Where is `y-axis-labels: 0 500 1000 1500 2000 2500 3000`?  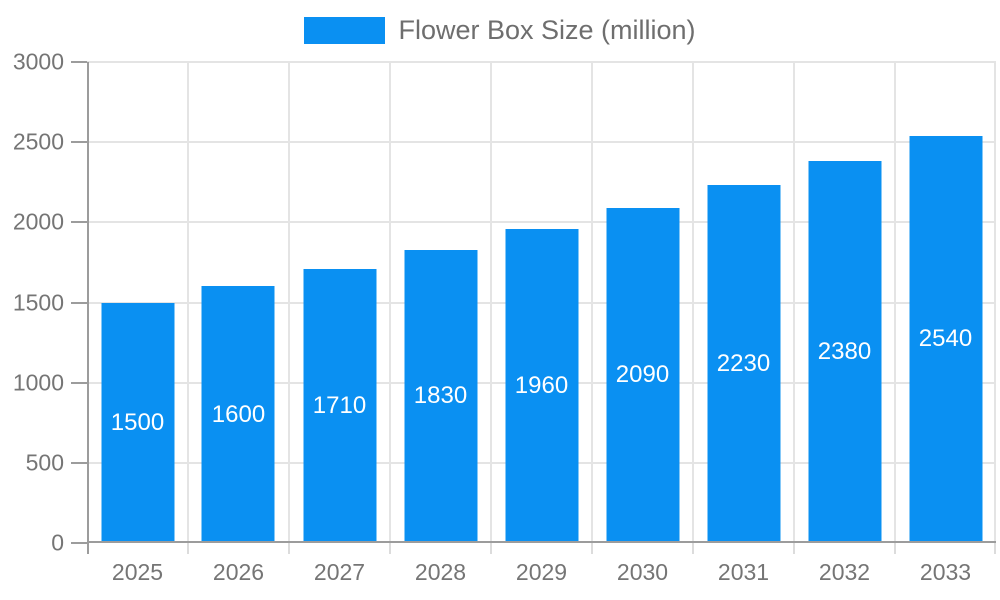 y-axis-labels: 0 500 1000 1500 2000 2500 3000 is located at coordinates (32, 302).